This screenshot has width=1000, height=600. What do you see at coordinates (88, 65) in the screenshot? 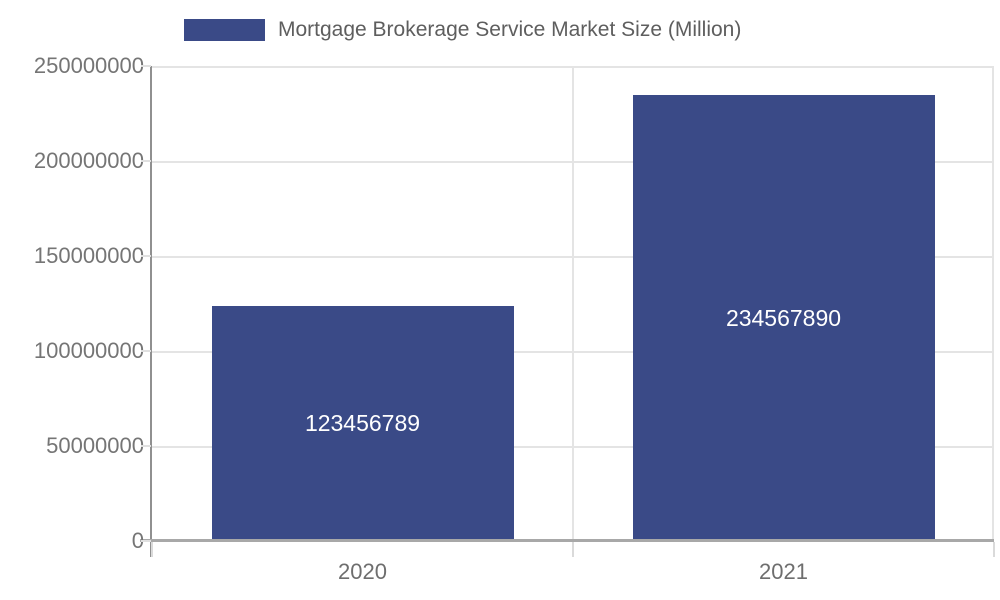
I see `y-tick-label: 250000000` at bounding box center [88, 65].